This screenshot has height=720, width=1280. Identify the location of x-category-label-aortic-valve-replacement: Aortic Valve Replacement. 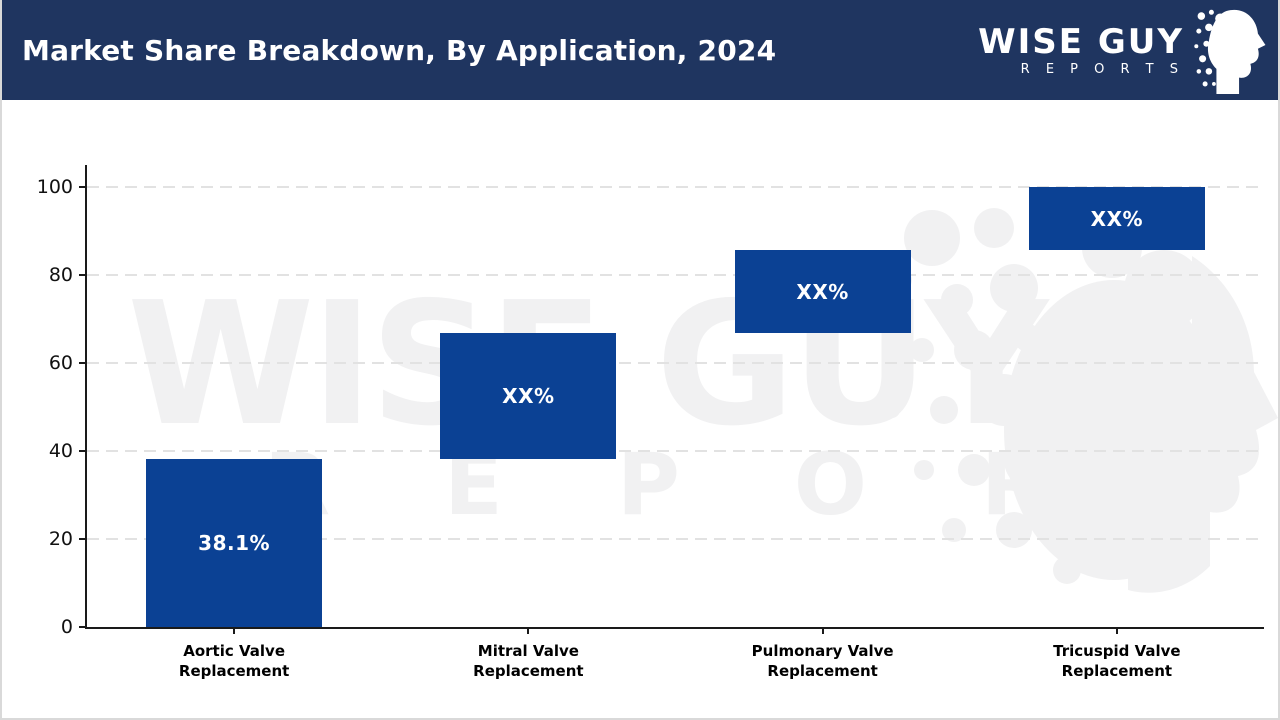
(234, 661).